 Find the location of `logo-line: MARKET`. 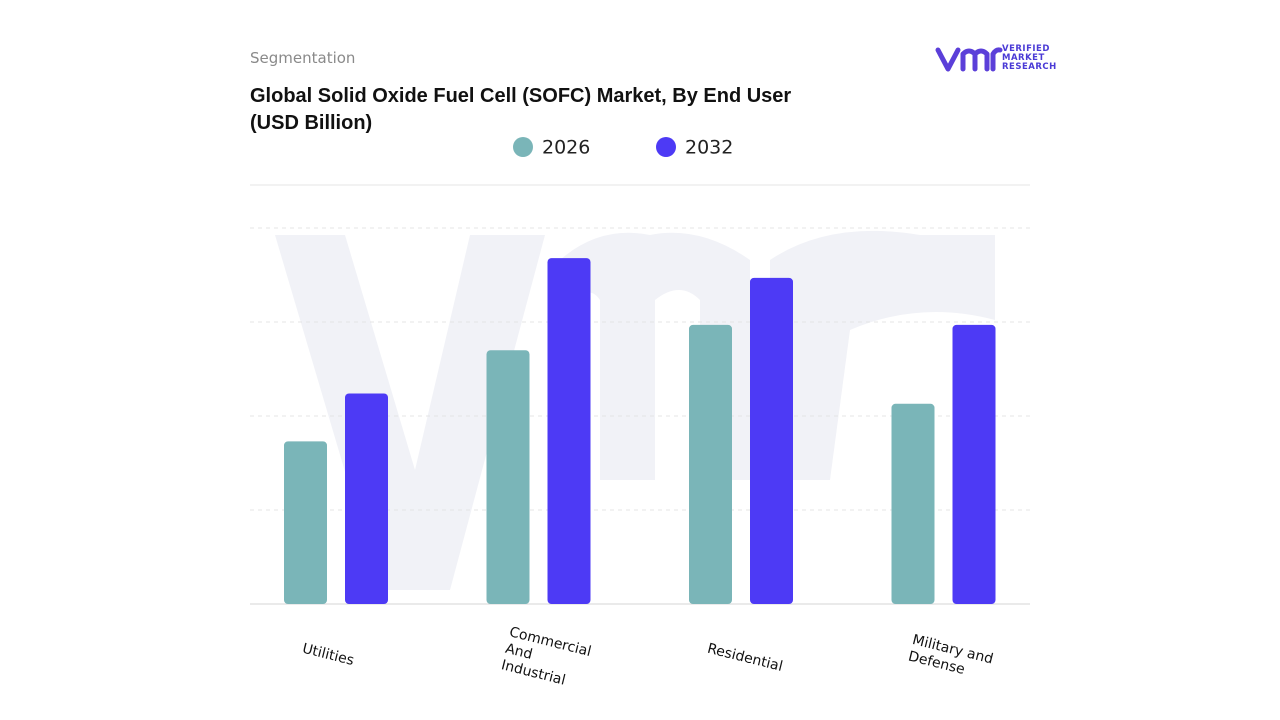

logo-line: MARKET is located at coordinates (1023, 58).